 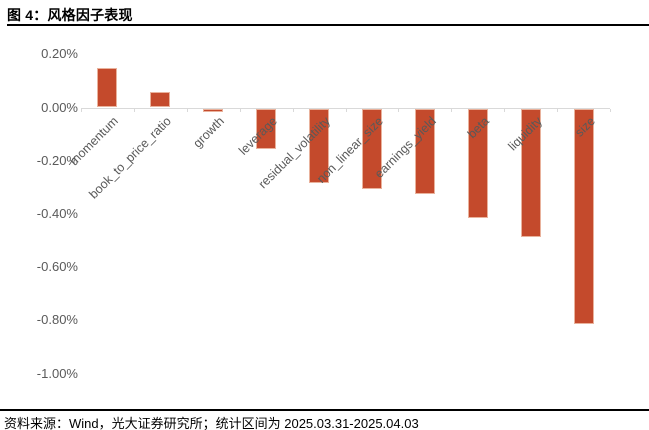 What do you see at coordinates (371, 149) in the screenshot?
I see `bar-non_linear_size` at bounding box center [371, 149].